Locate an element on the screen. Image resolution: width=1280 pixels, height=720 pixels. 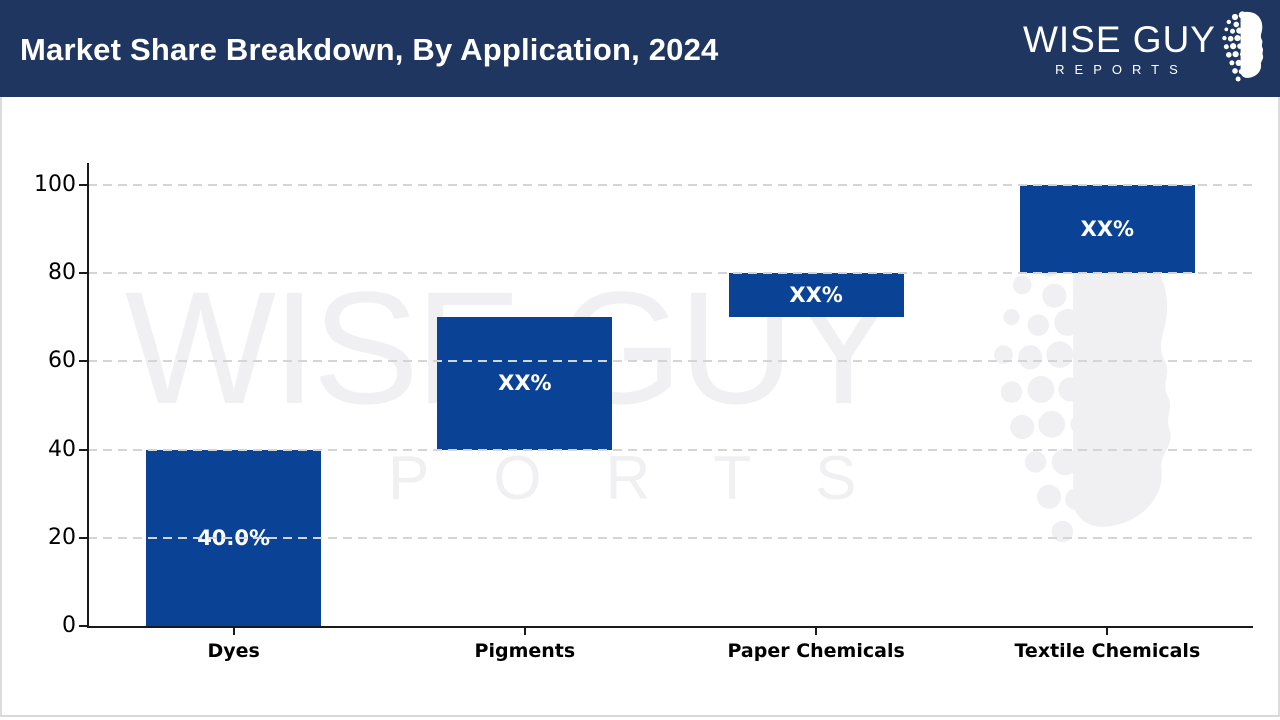
bar-paper-chemicals: XX% is located at coordinates (816, 295).